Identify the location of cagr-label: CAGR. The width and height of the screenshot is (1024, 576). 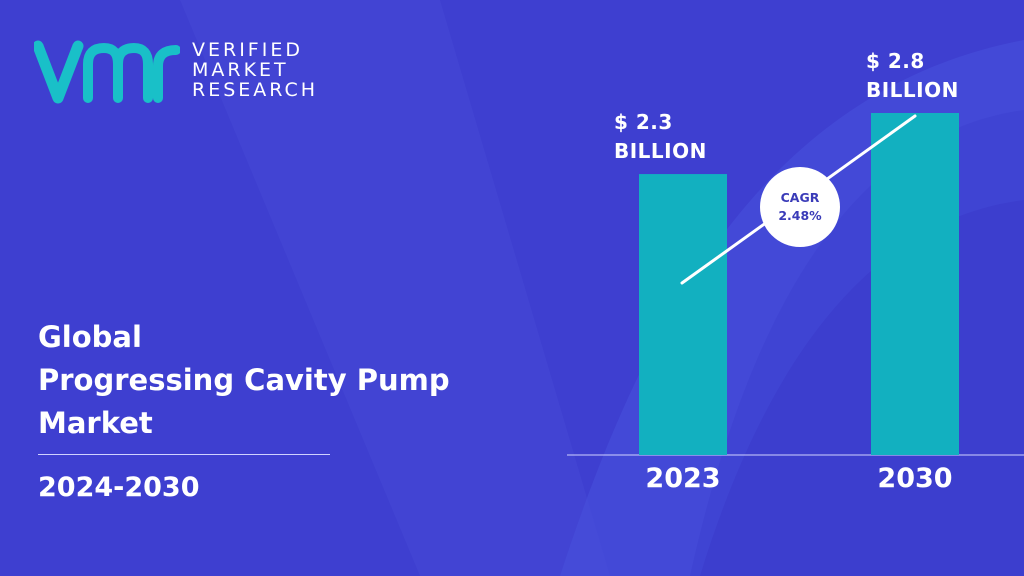
(800, 197).